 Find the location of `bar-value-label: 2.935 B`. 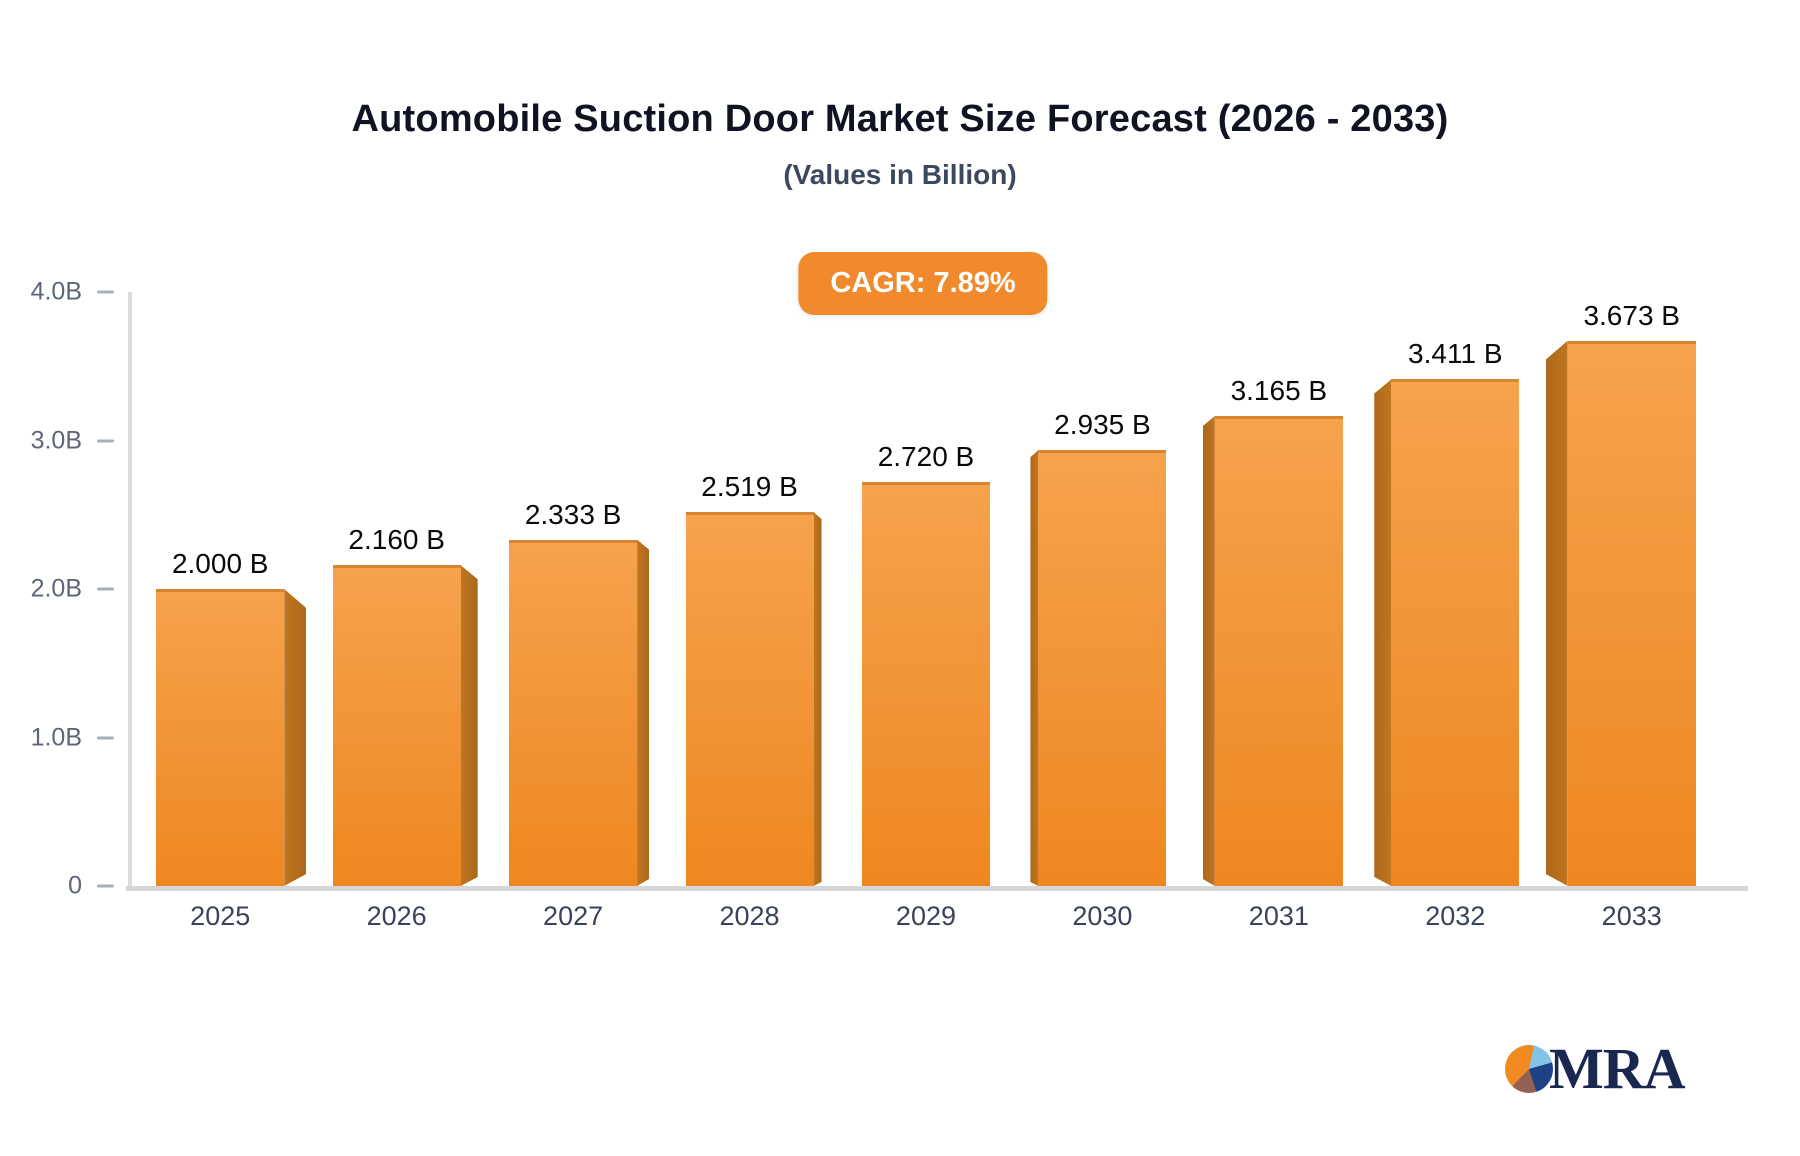

bar-value-label: 2.935 B is located at coordinates (1102, 425).